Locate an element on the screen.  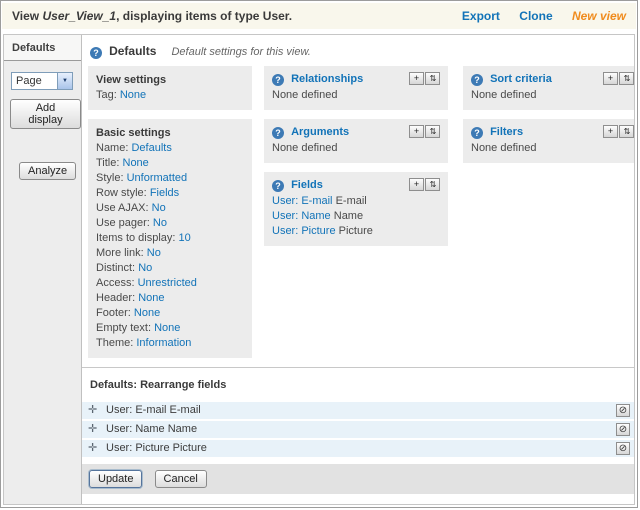
arguments-header: + ⇅ ? Arguments is located at coordinates (356, 132).